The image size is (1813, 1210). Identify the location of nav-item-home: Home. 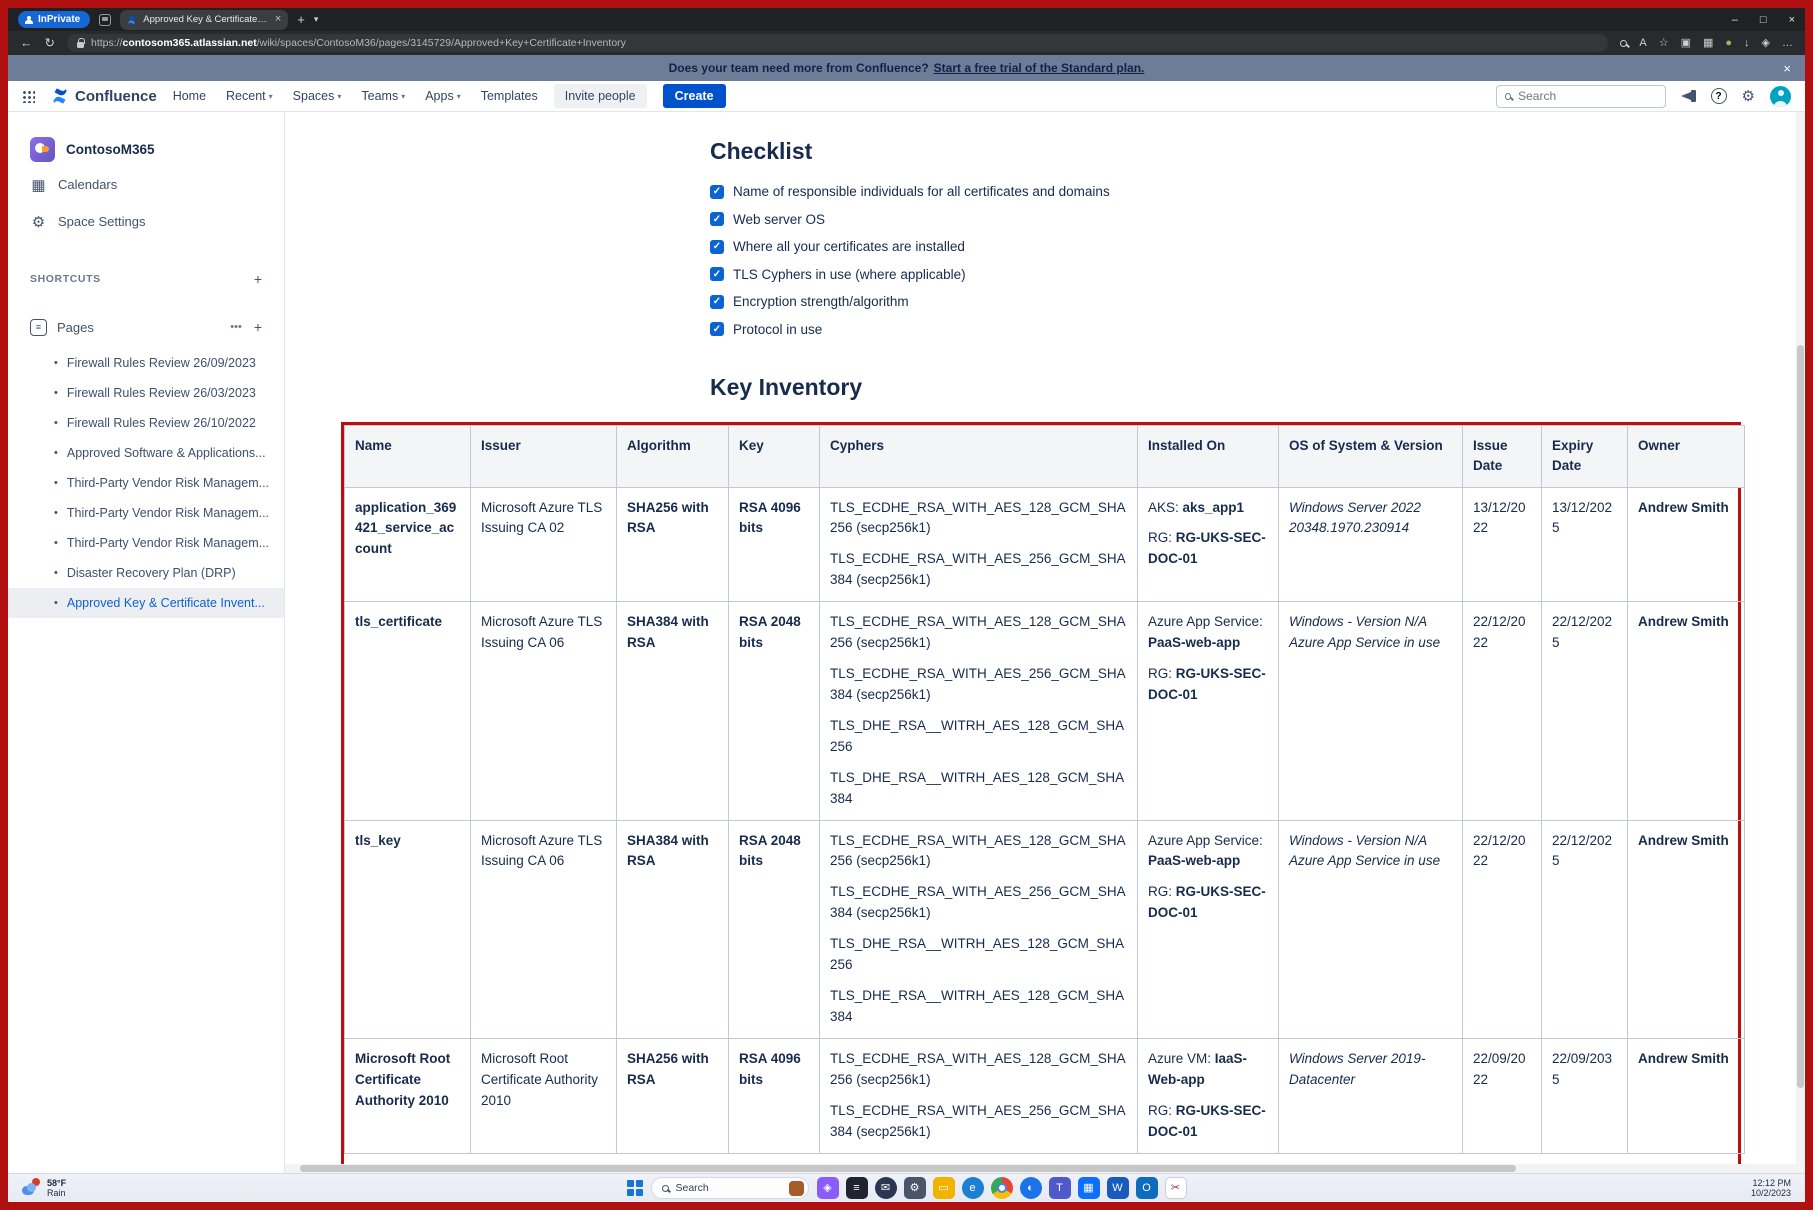
(189, 96).